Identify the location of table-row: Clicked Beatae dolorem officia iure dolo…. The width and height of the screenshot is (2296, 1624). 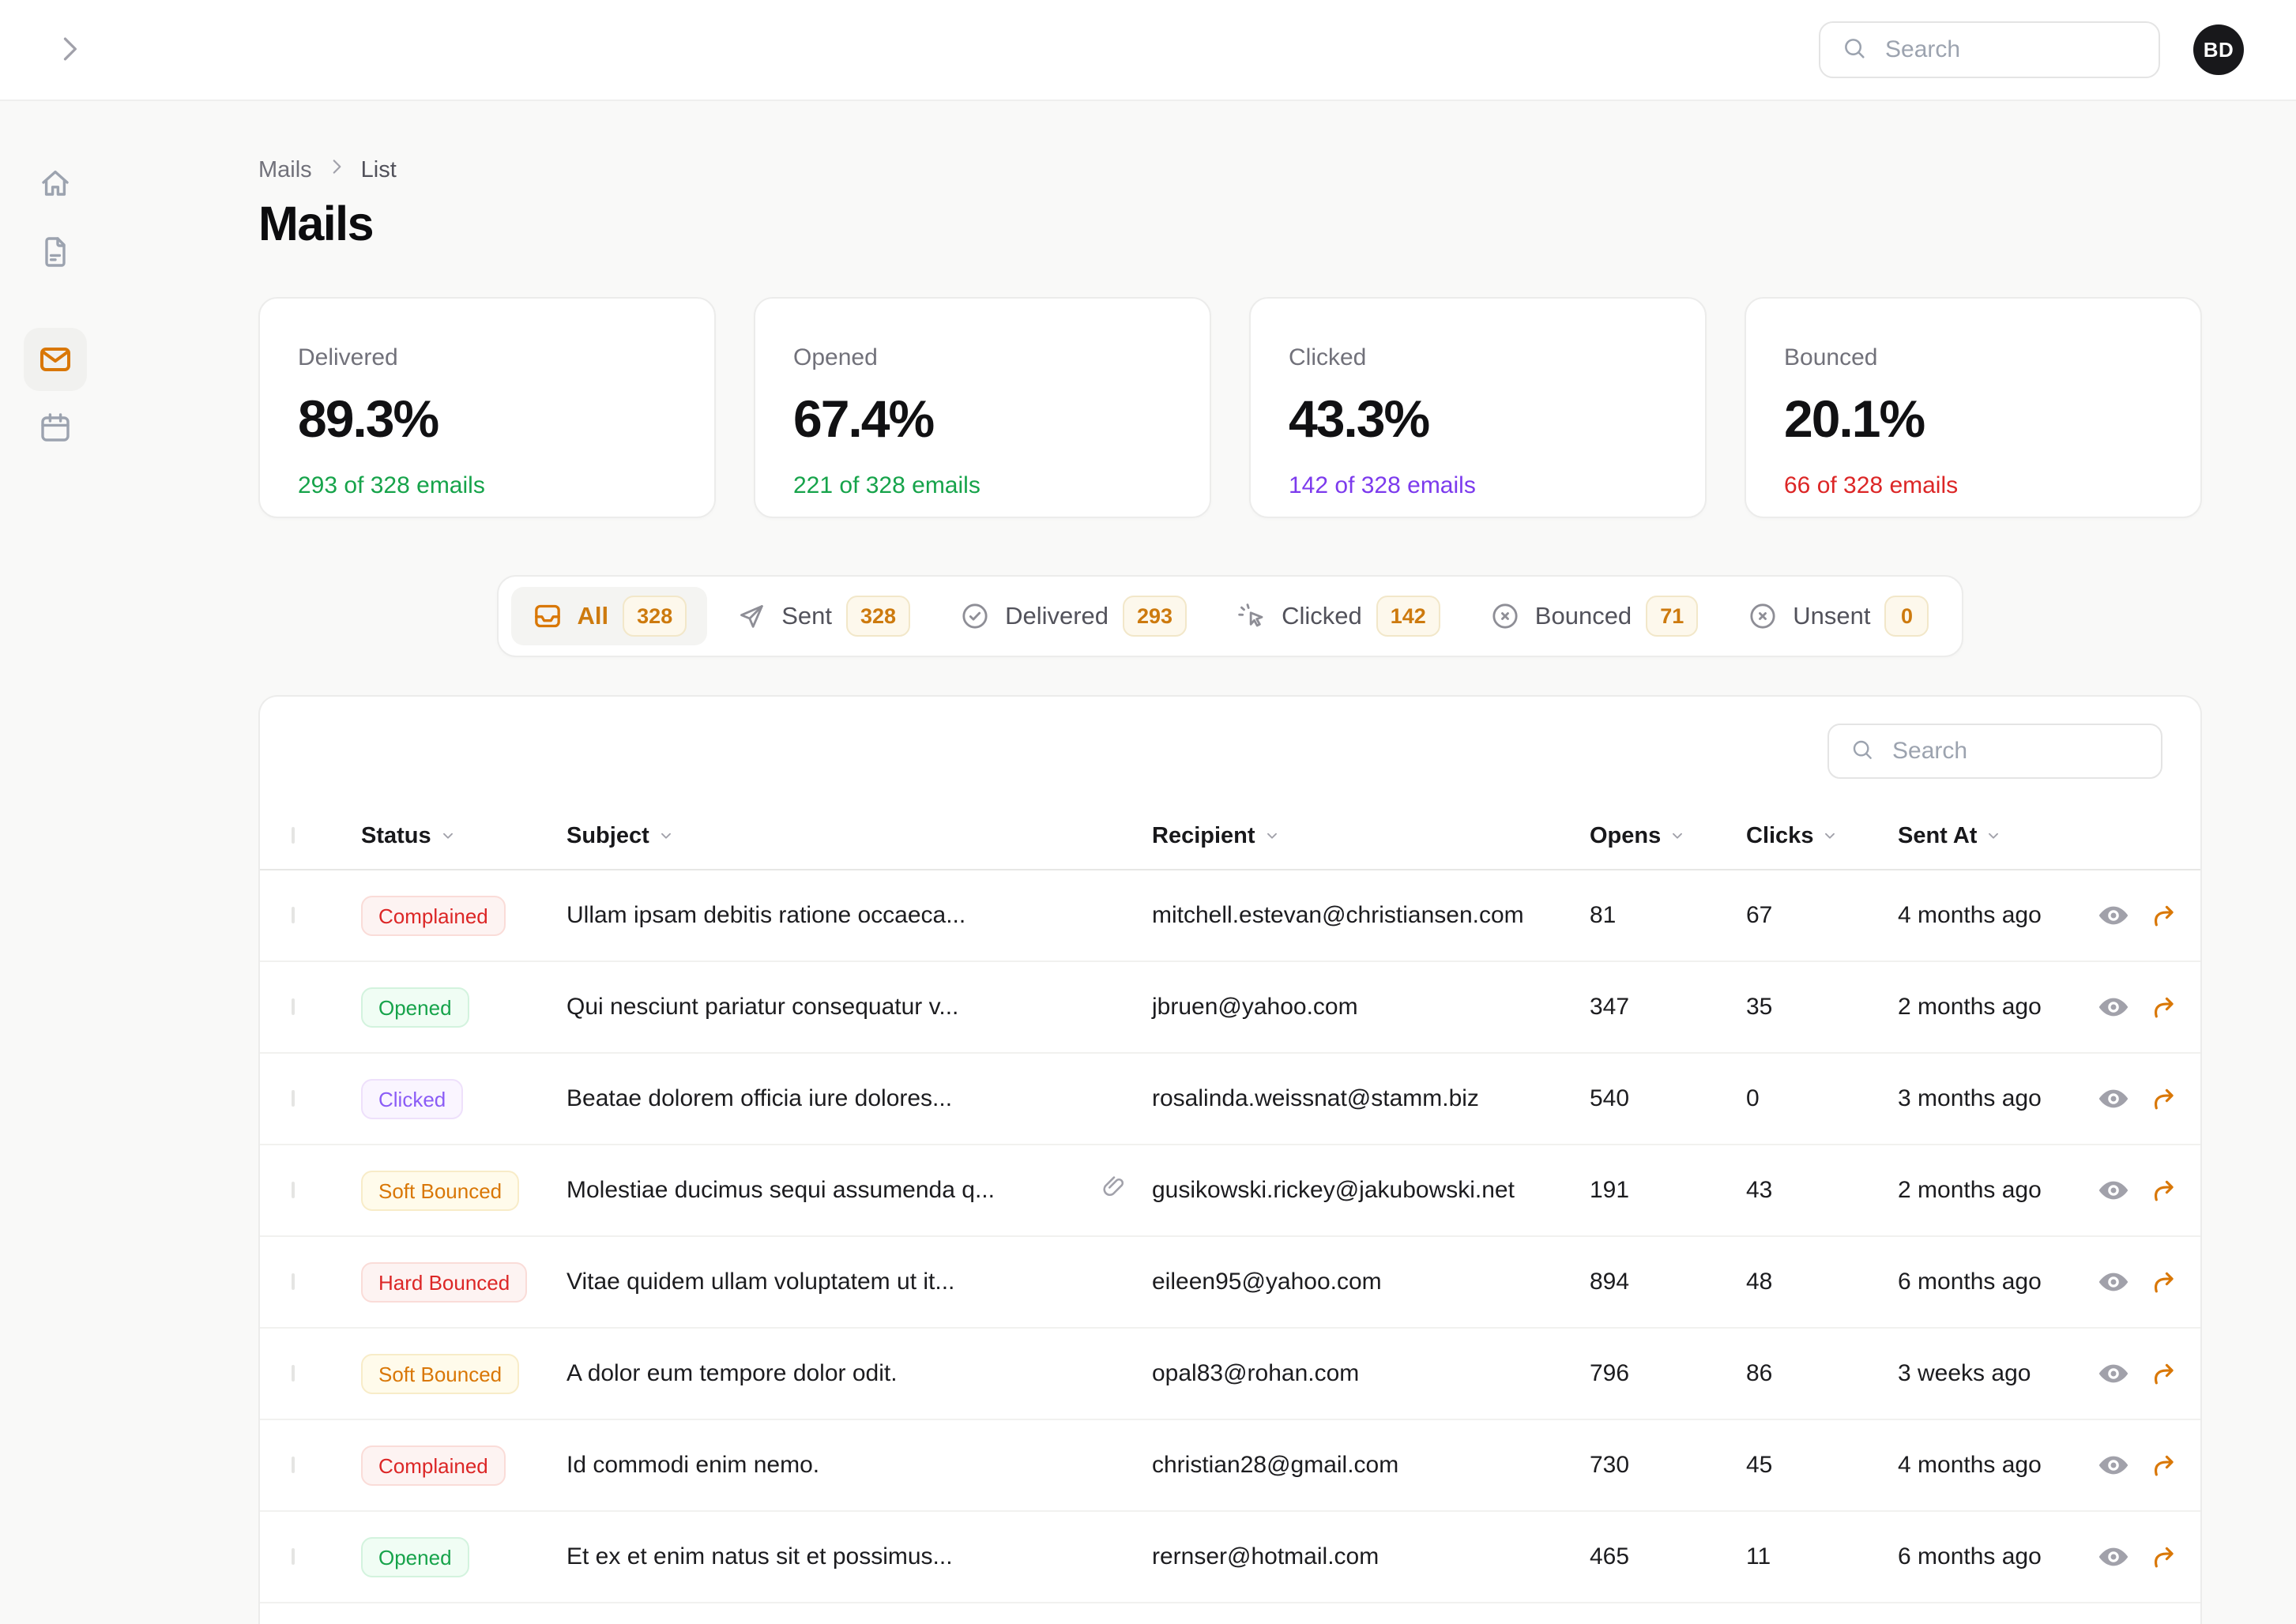
(1230, 1099).